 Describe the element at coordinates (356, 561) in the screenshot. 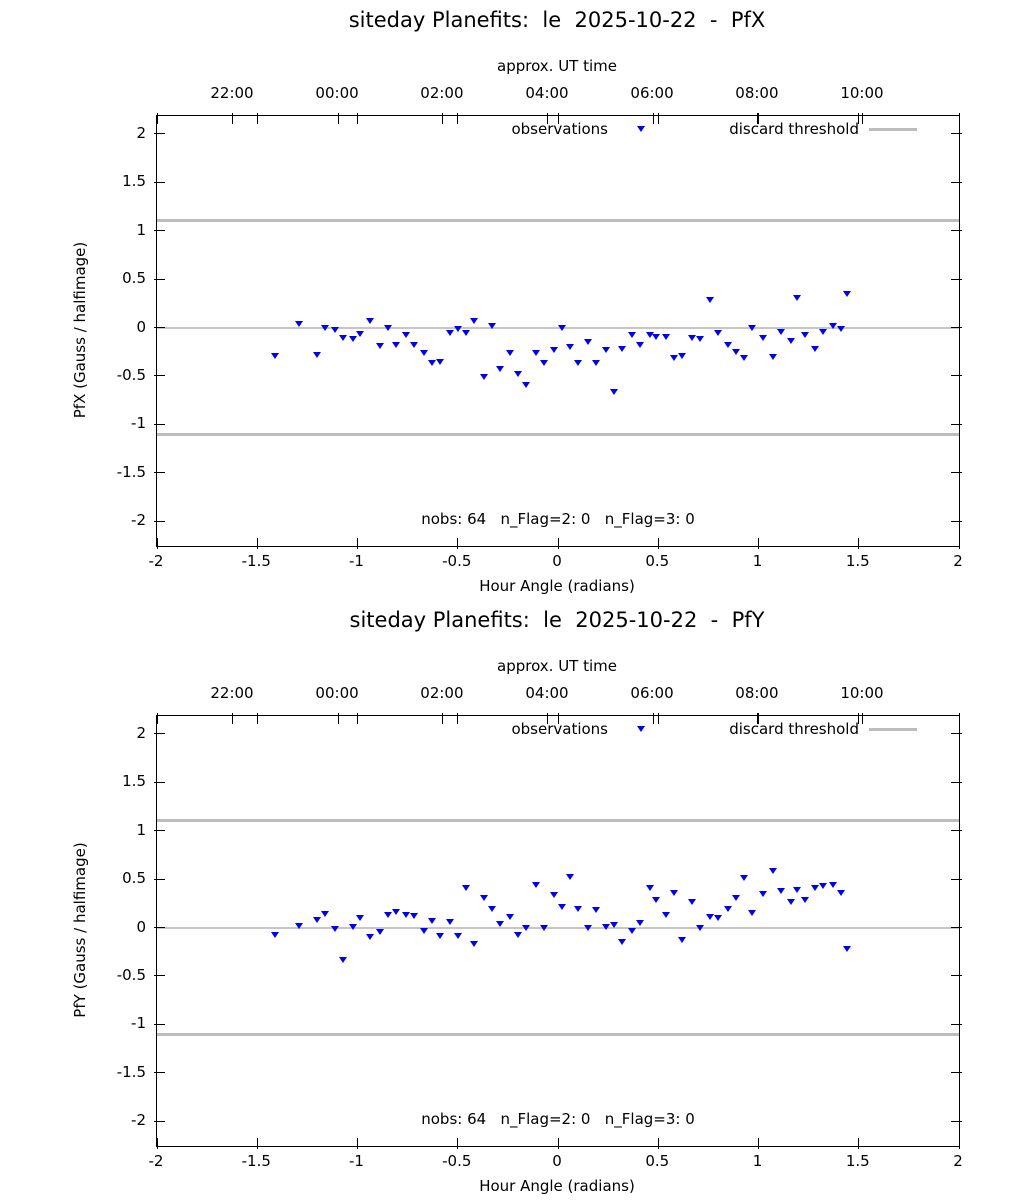

I see `x-tick-label: -1` at that location.